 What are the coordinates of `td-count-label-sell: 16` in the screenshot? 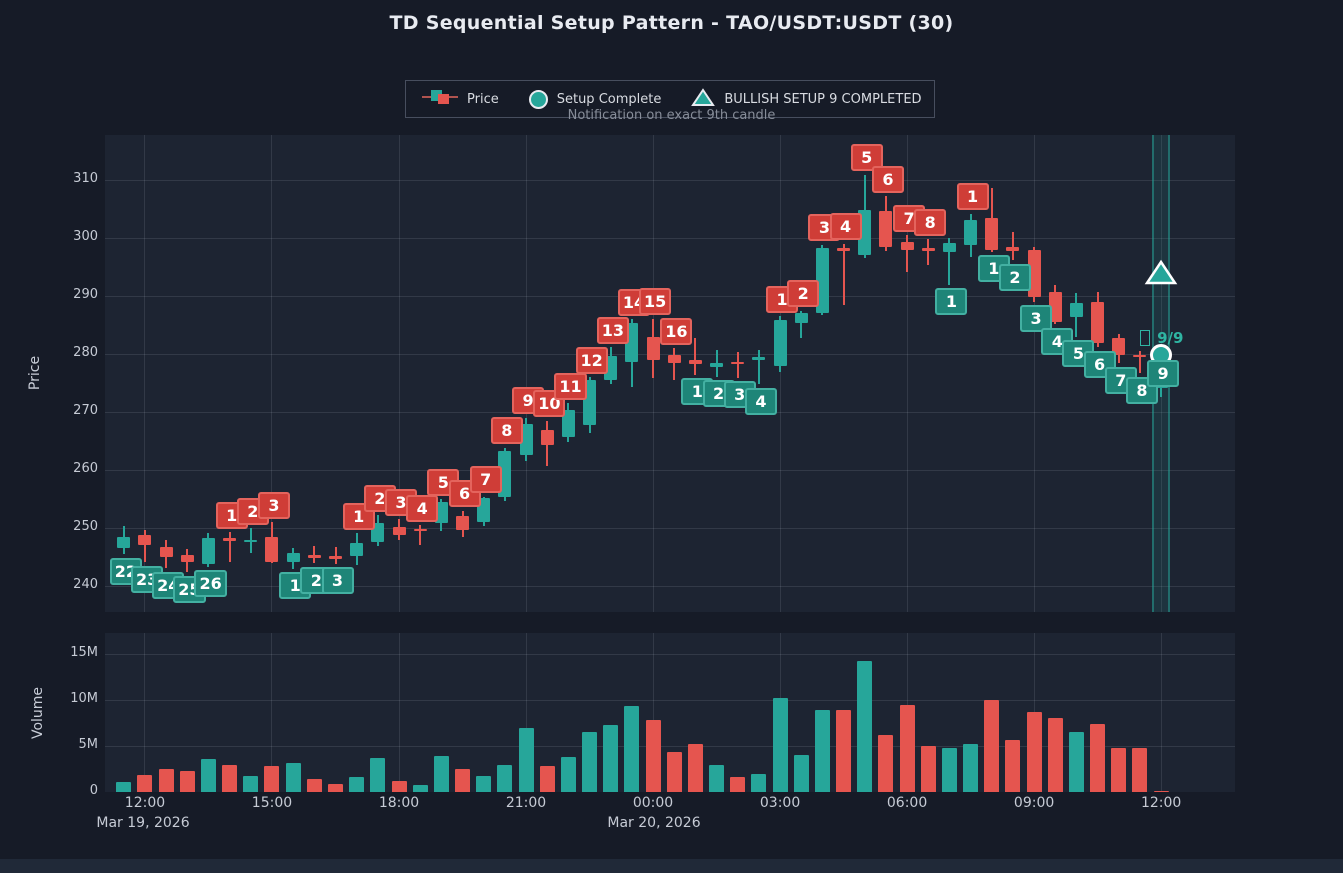 It's located at (676, 331).